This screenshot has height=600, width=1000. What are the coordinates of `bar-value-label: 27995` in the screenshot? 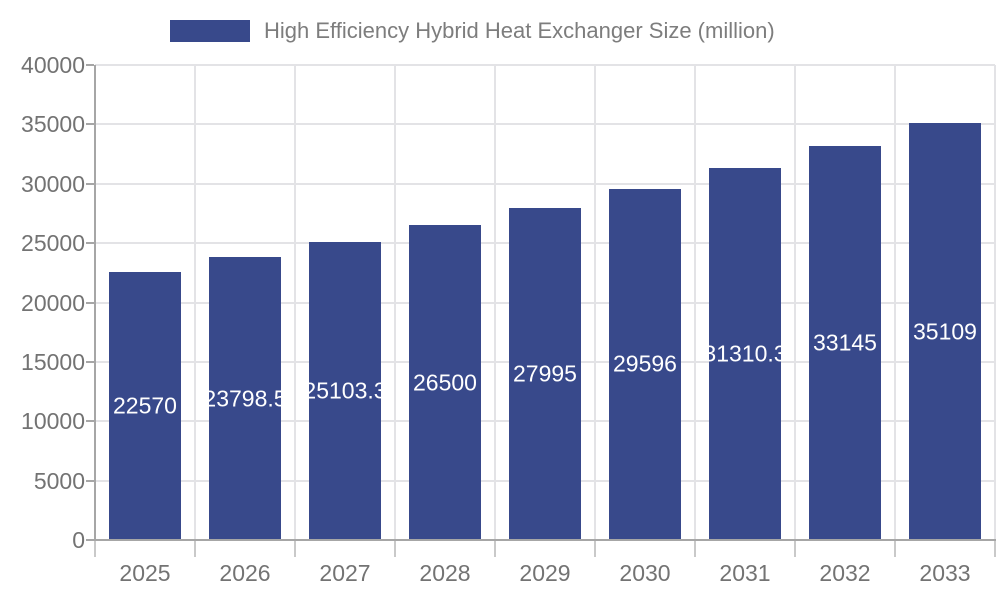 It's located at (545, 373).